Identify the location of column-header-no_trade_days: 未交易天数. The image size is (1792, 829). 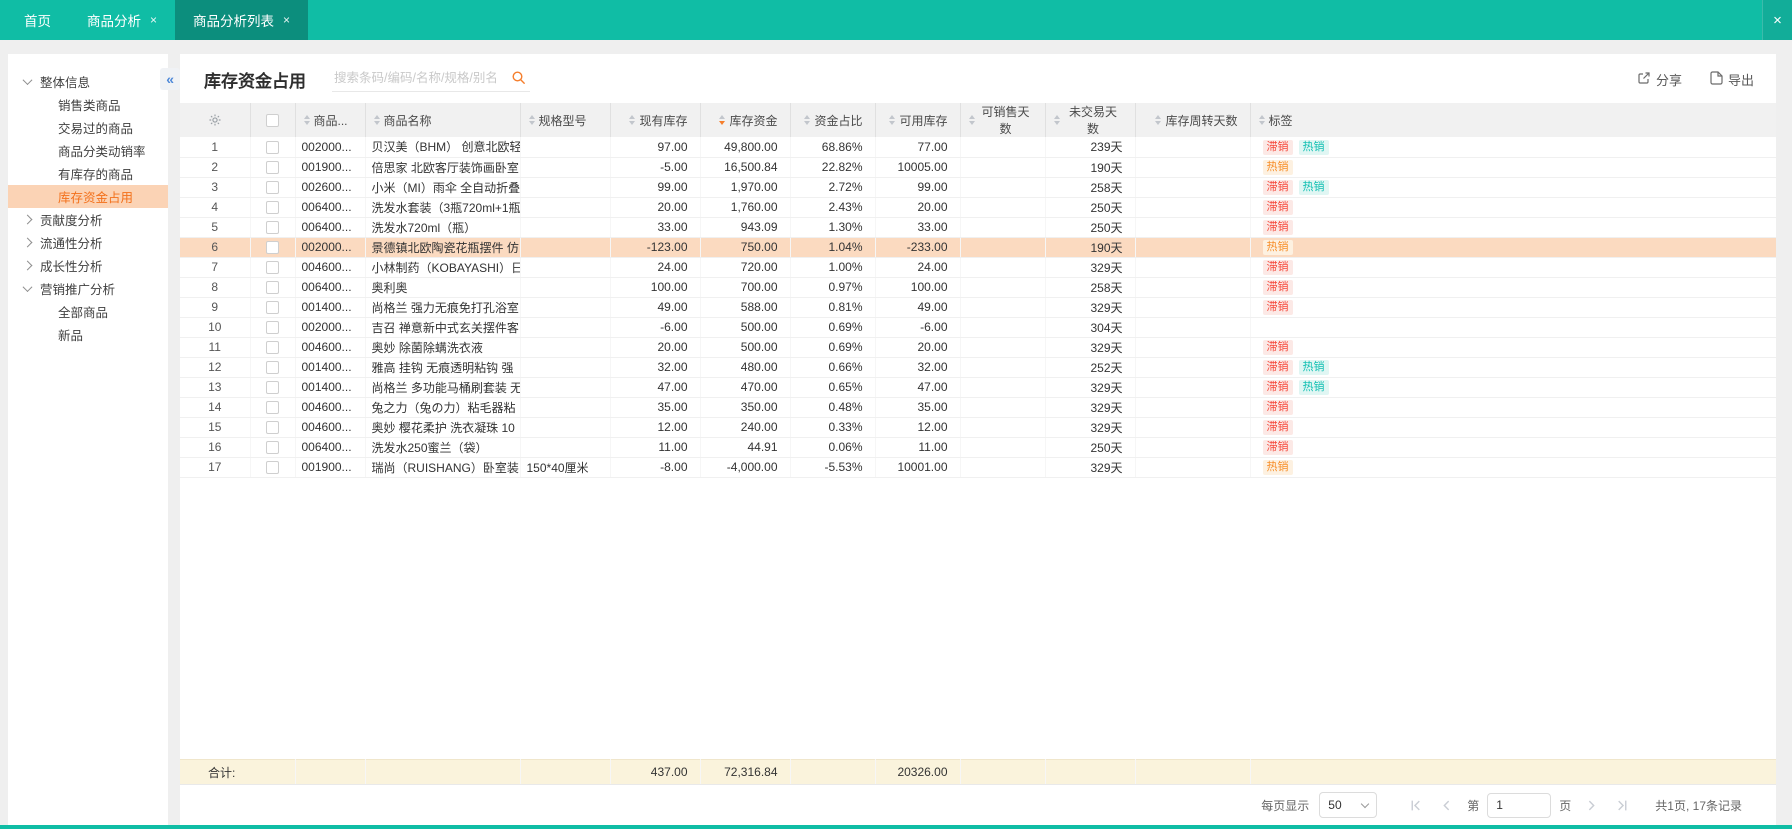
(1090, 120).